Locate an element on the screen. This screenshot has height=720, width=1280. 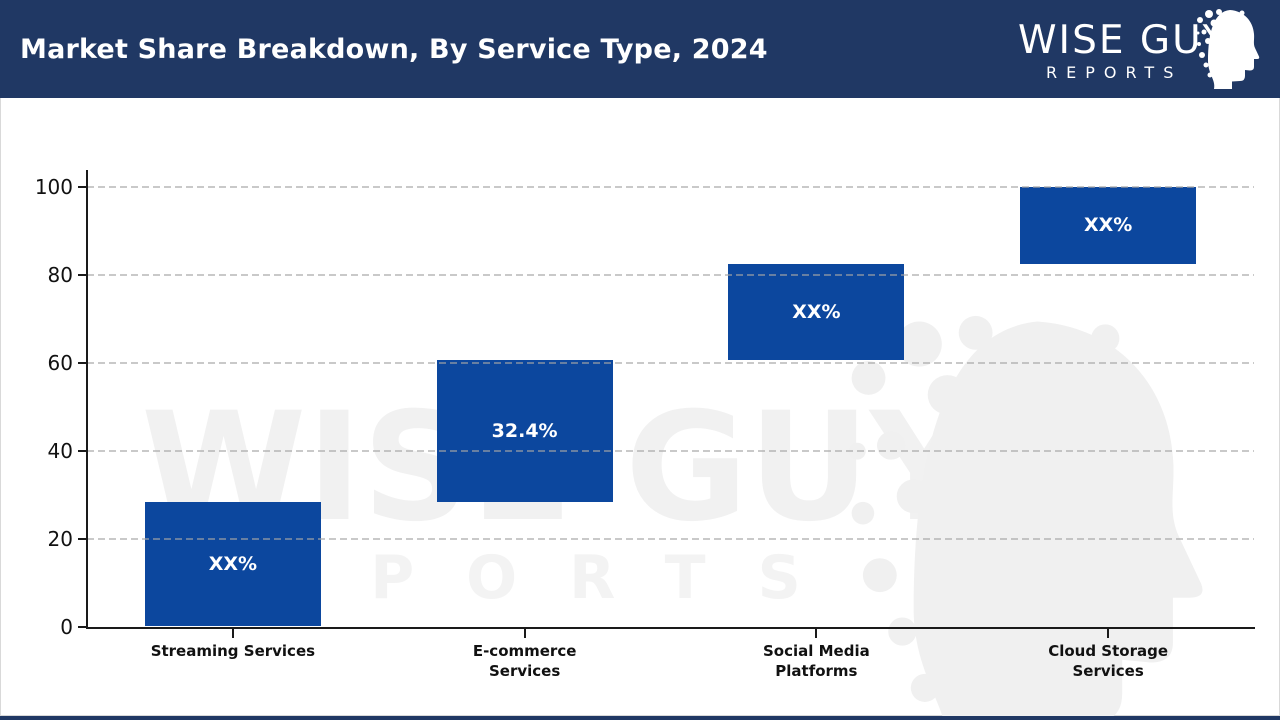
category-label: Cloud Storage Services is located at coordinates (1108, 661).